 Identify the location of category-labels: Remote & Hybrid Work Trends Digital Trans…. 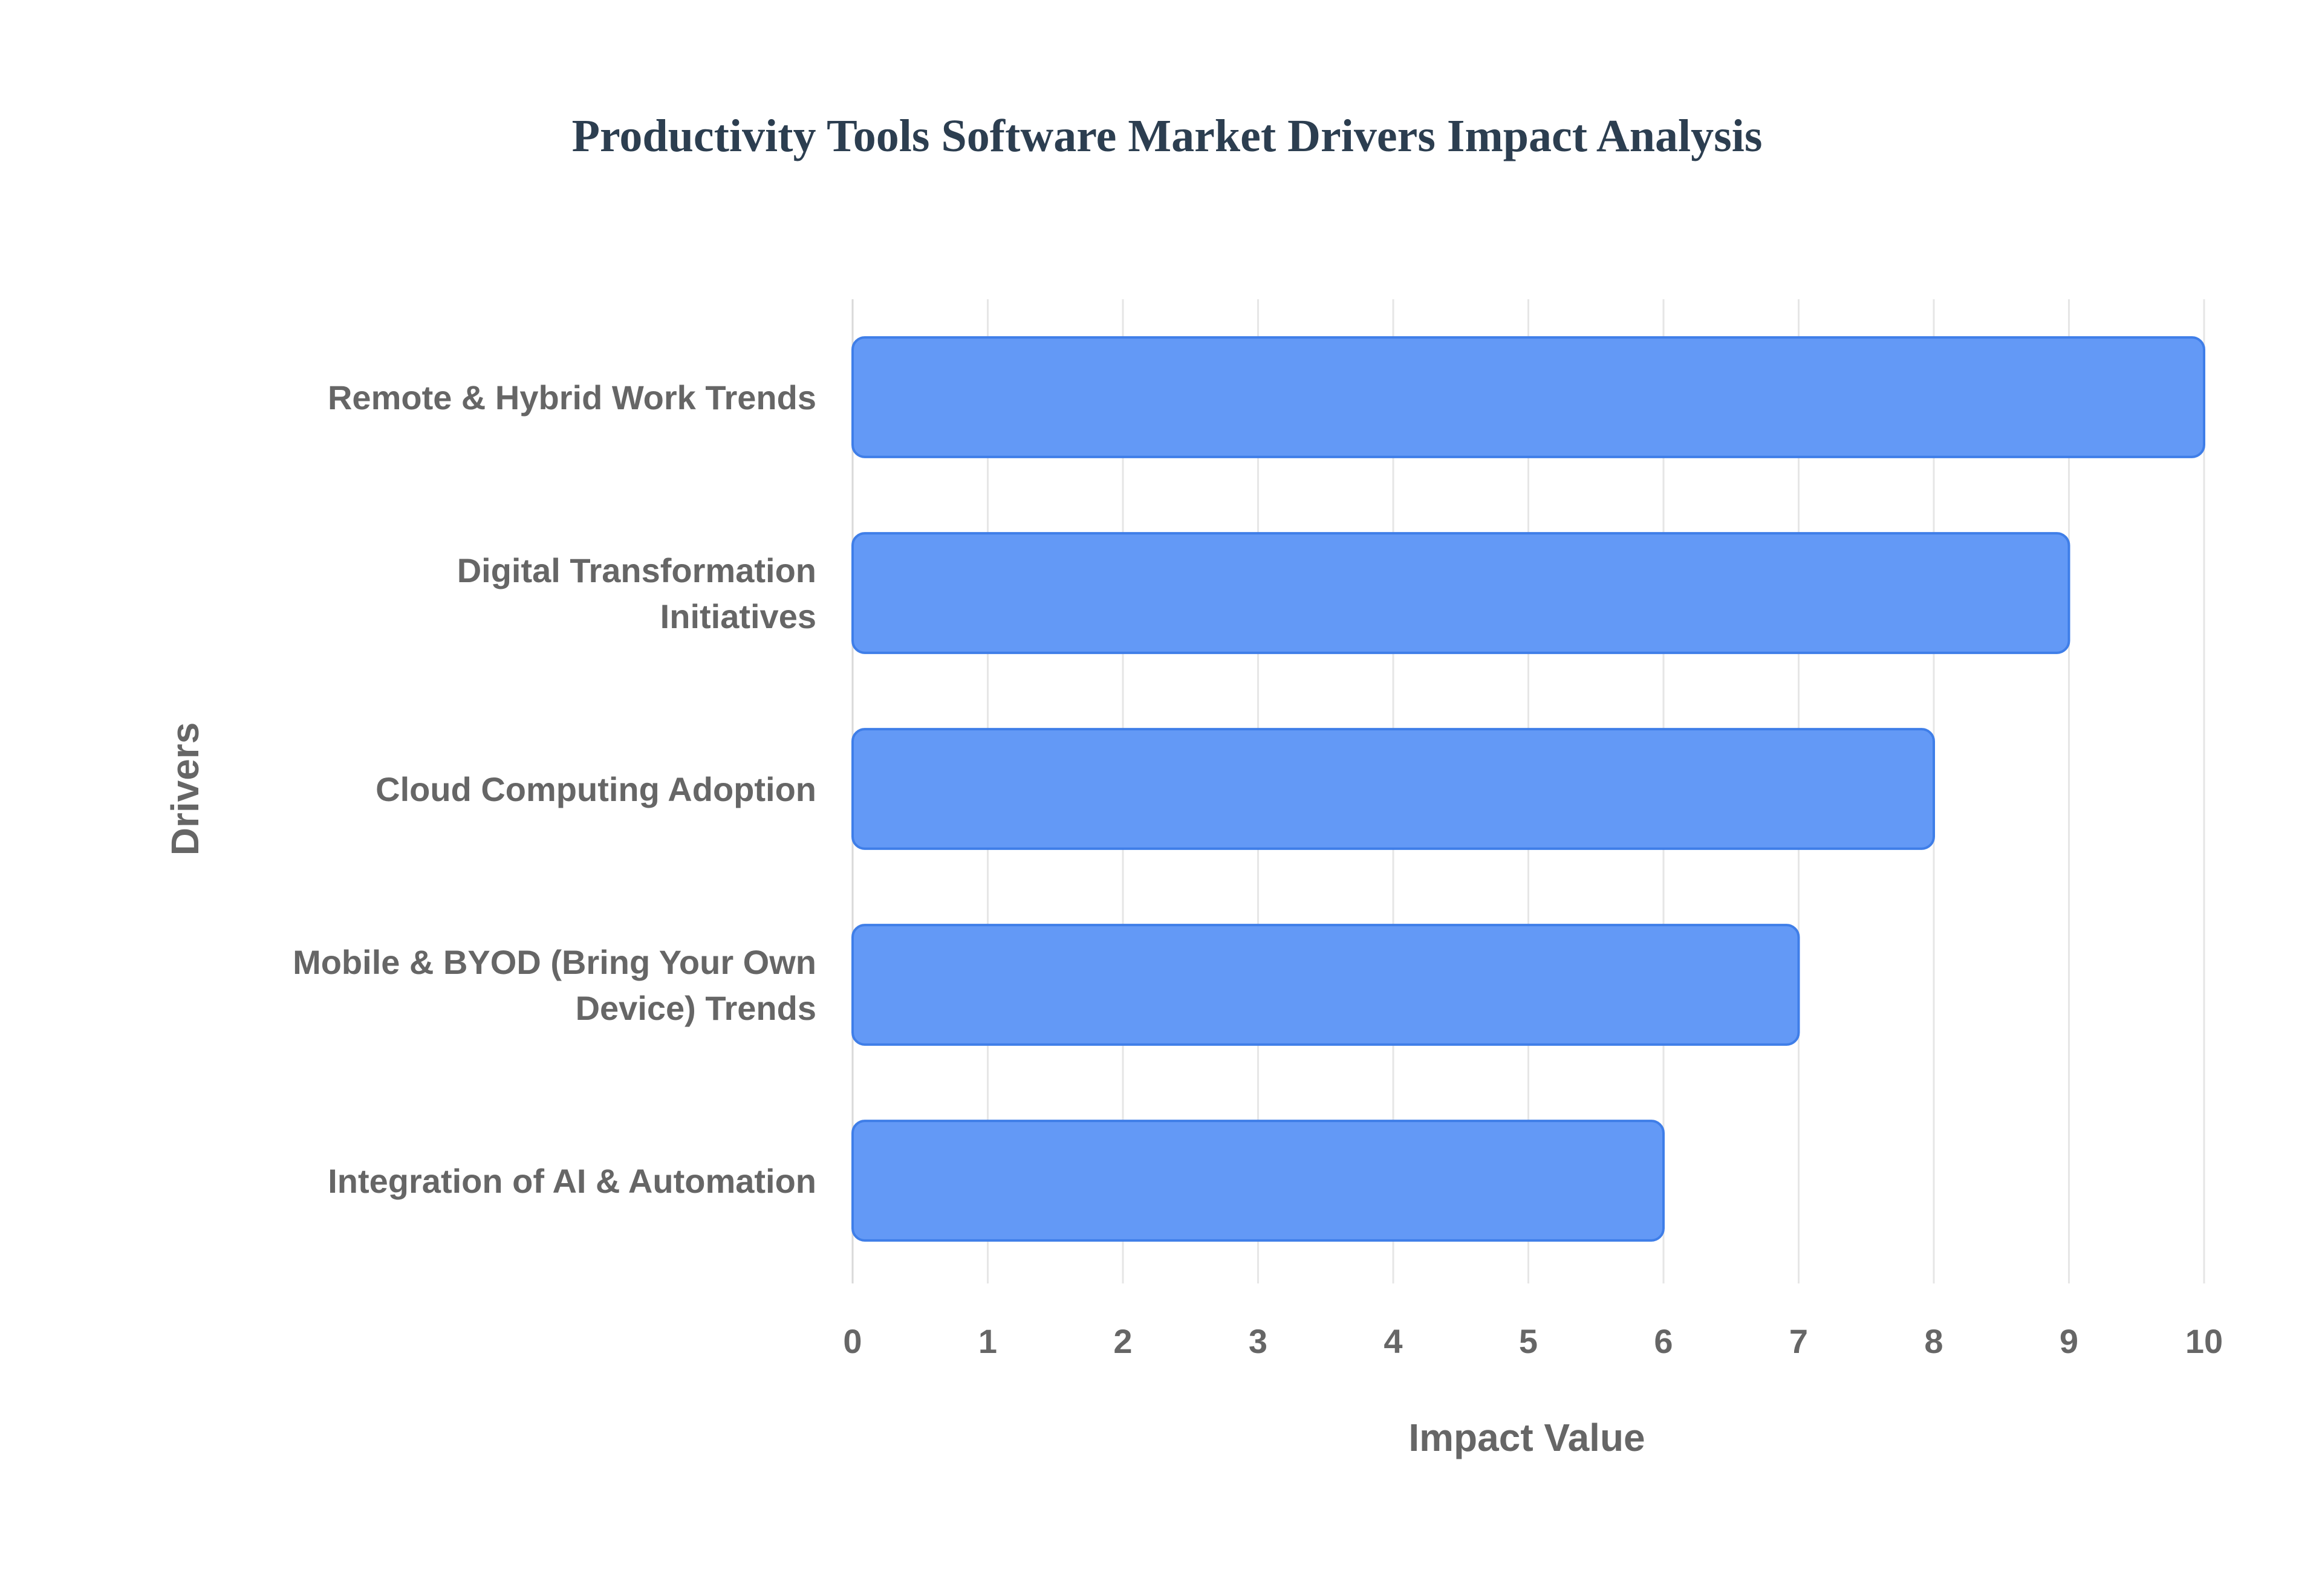
(554, 789).